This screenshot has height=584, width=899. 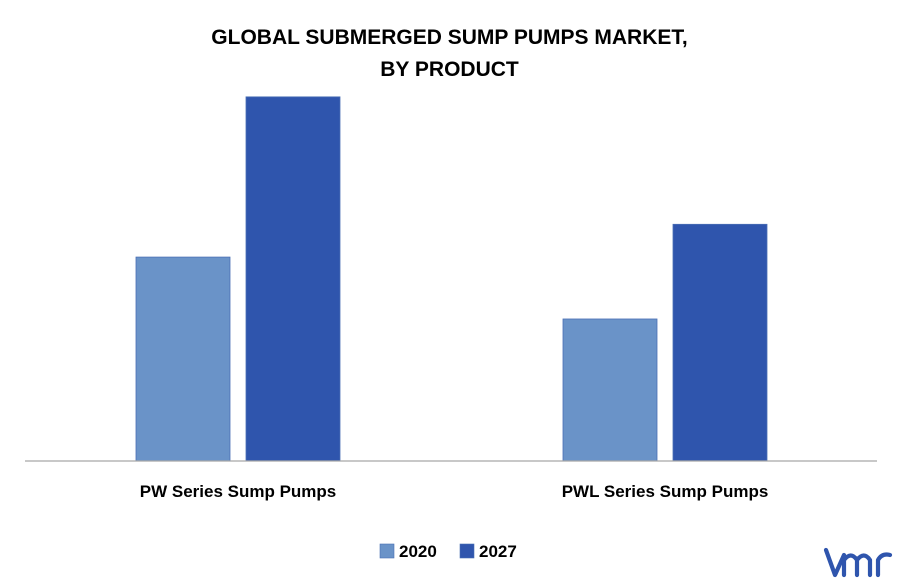 What do you see at coordinates (448, 551) in the screenshot?
I see `legend: 2020 2027` at bounding box center [448, 551].